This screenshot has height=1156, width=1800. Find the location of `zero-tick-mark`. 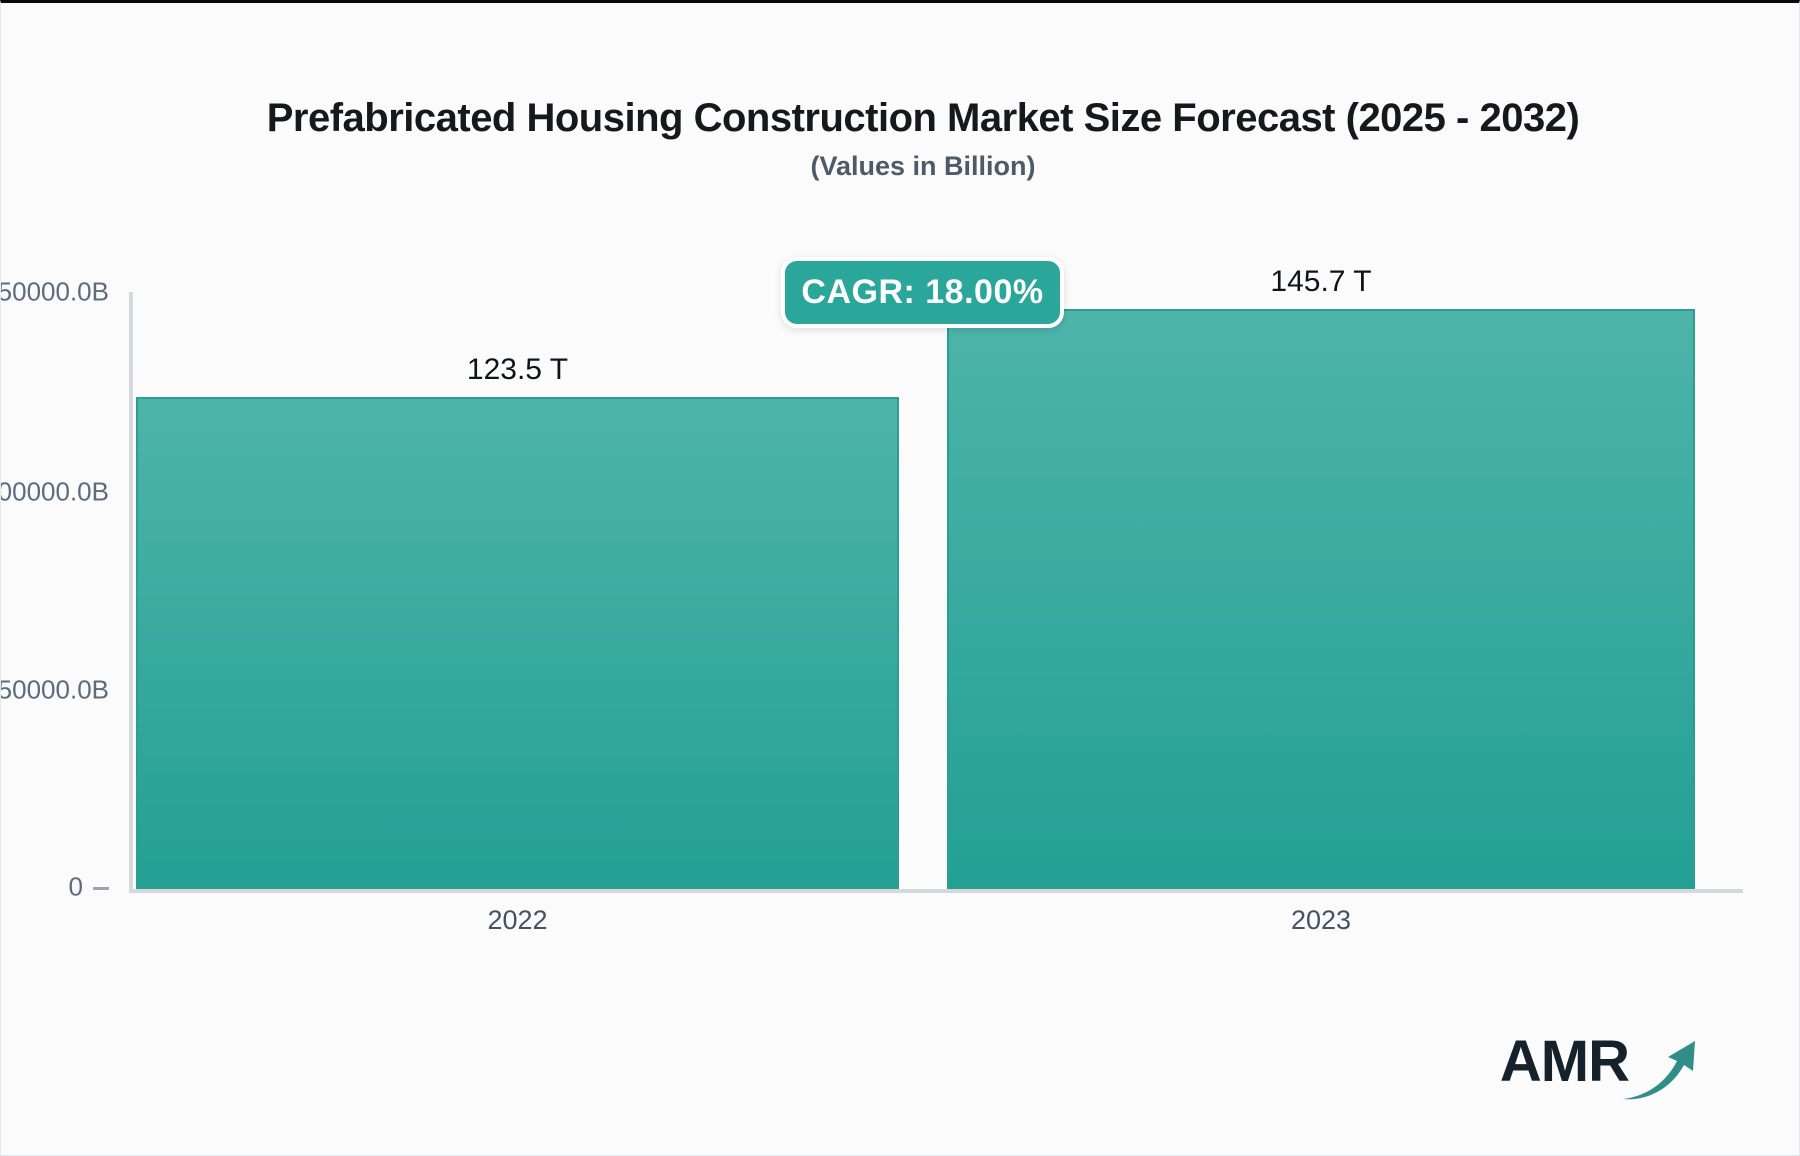

zero-tick-mark is located at coordinates (101, 888).